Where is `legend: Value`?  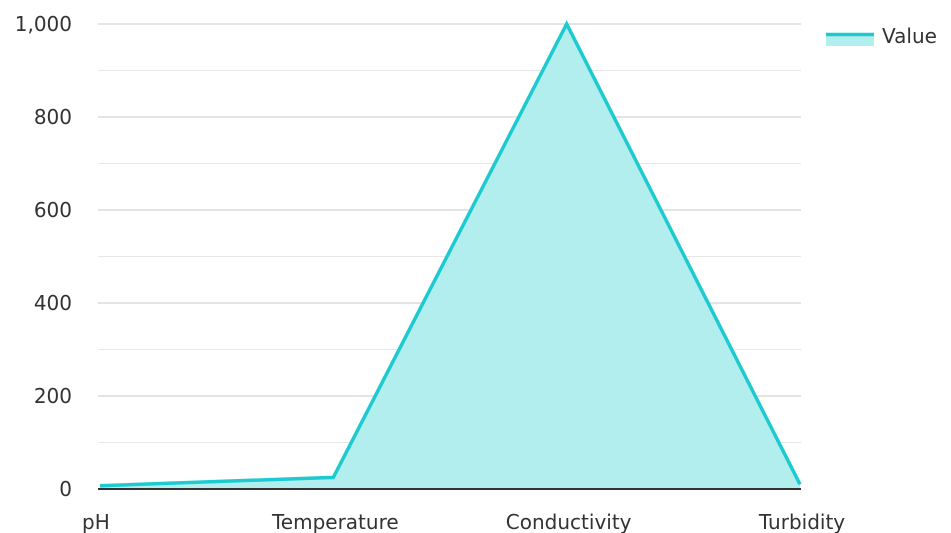
legend: Value is located at coordinates (881, 36).